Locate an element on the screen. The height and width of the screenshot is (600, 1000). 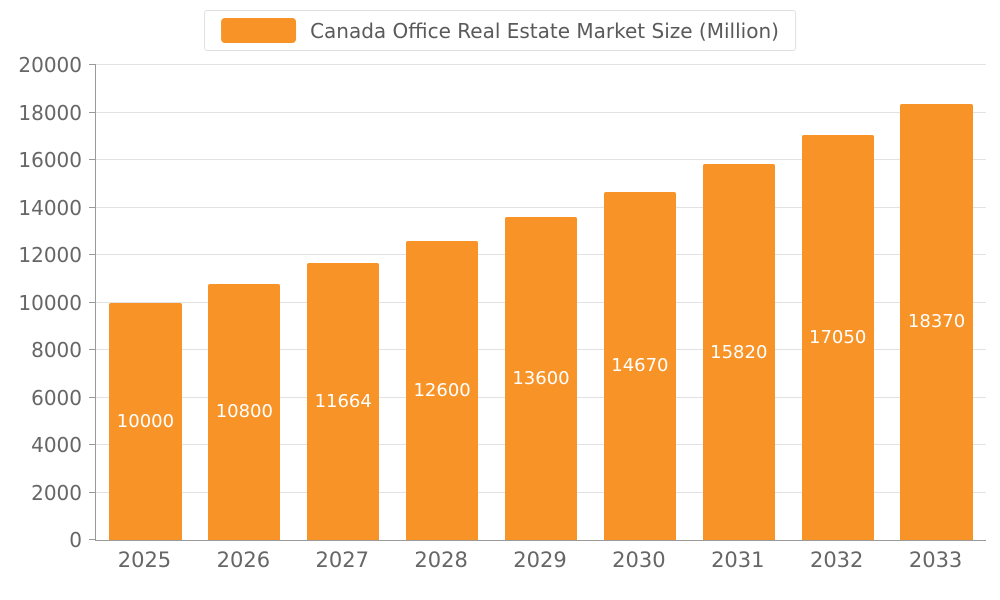
x-axis-label: 2029 is located at coordinates (540, 560).